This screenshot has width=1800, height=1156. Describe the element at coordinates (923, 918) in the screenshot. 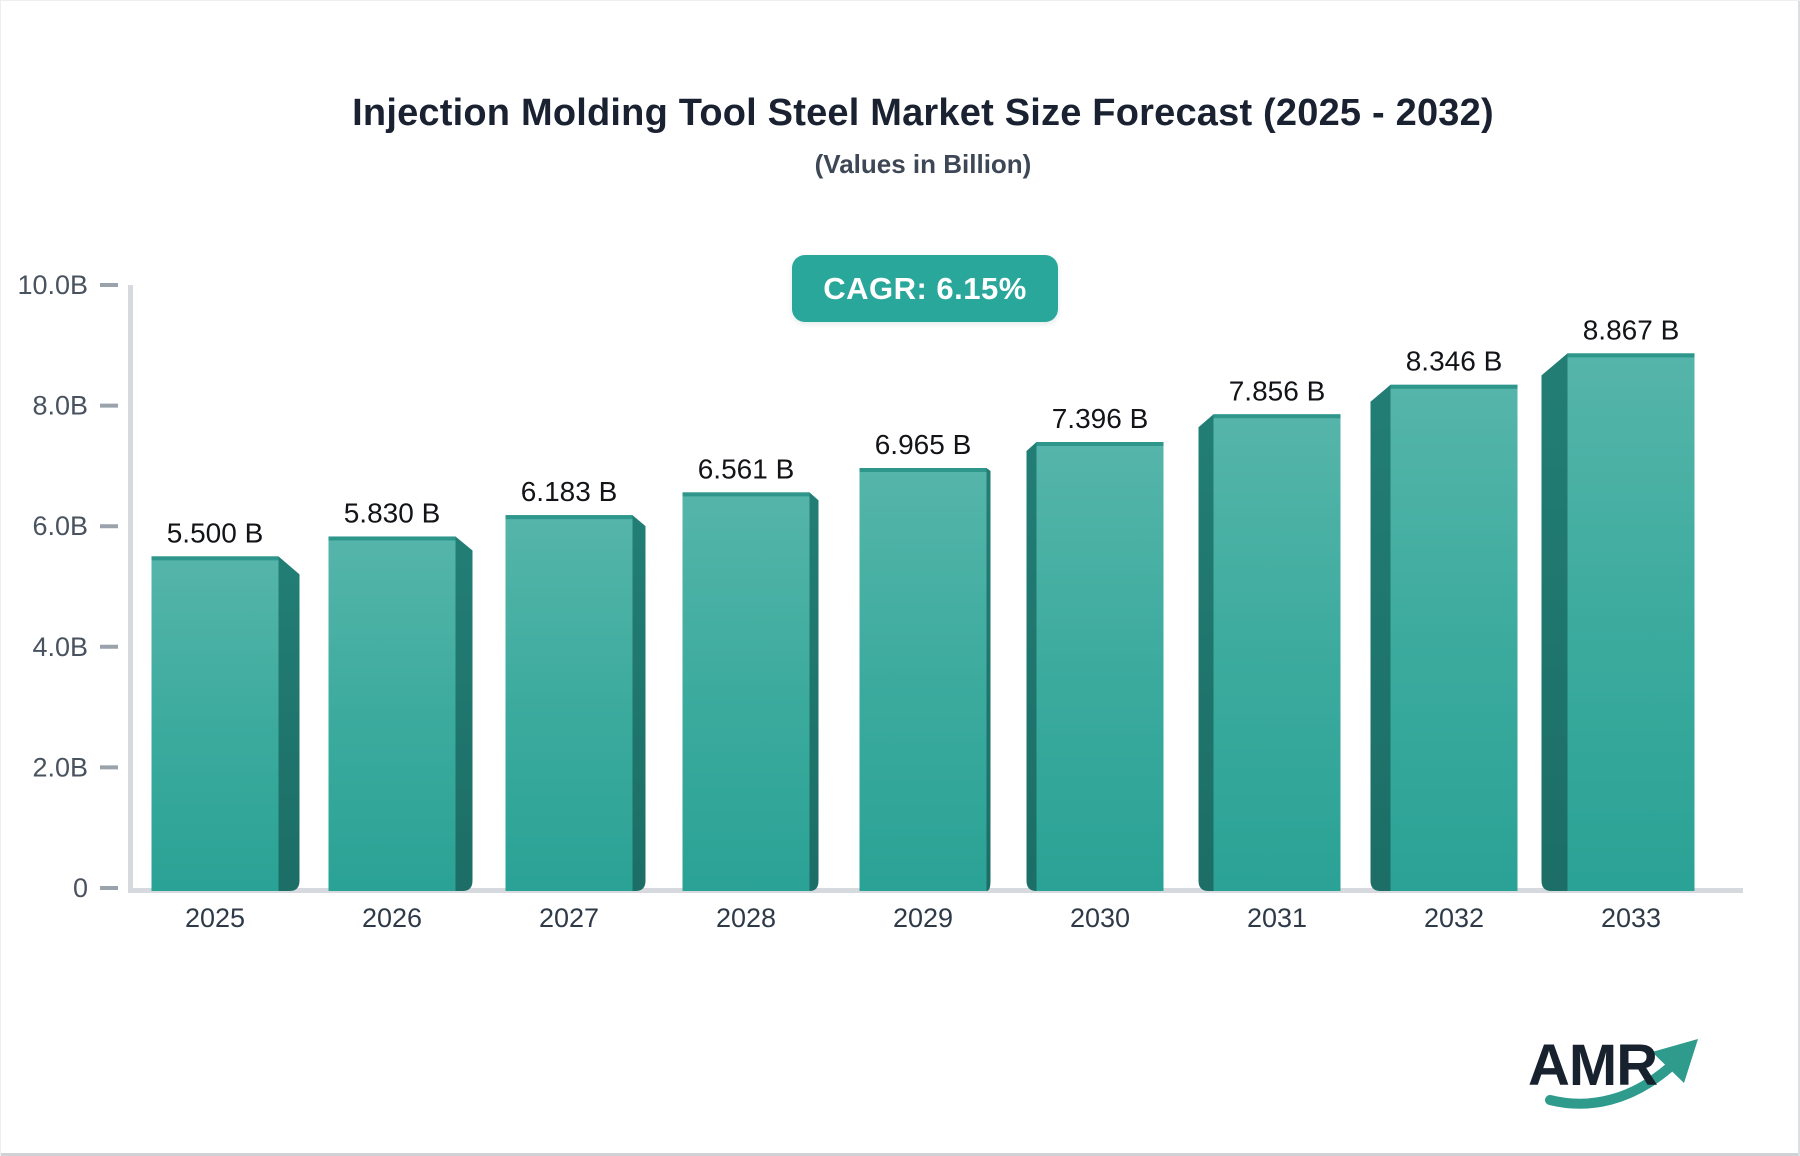

I see `x-axis-label: 2029` at that location.